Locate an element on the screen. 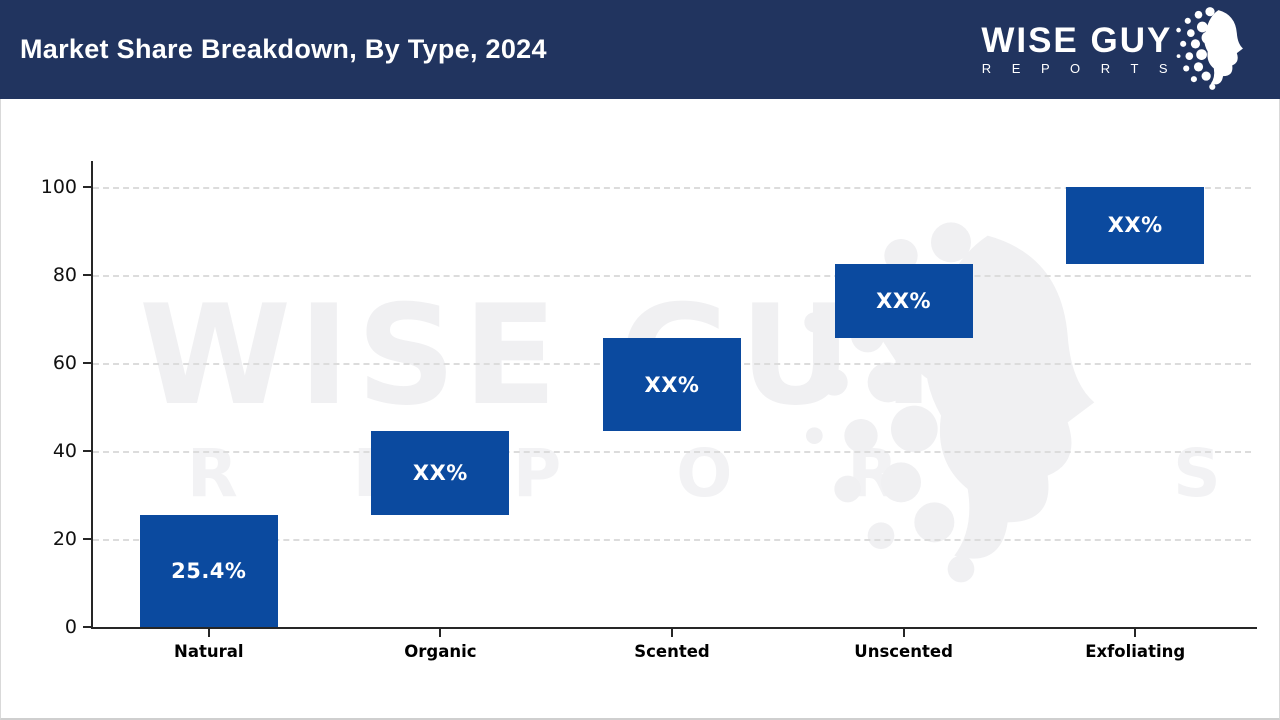 This screenshot has height=720, width=1280. x-category-label: Unscented is located at coordinates (903, 651).